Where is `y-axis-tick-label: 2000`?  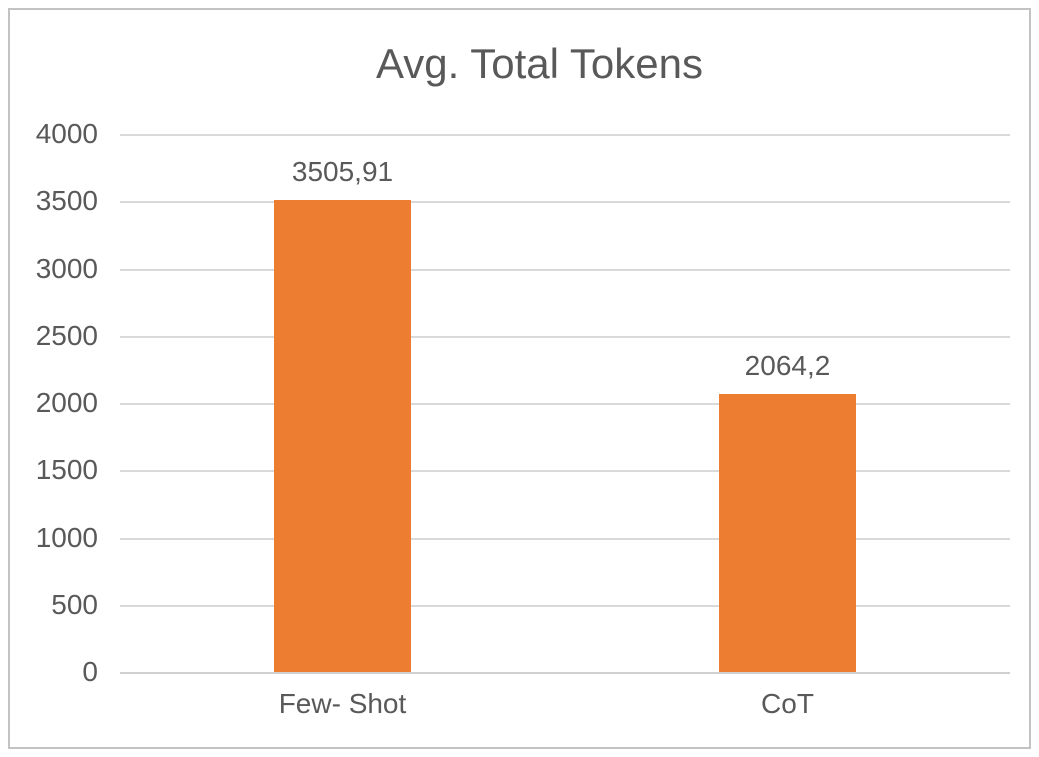
y-axis-tick-label: 2000 is located at coordinates (66, 402).